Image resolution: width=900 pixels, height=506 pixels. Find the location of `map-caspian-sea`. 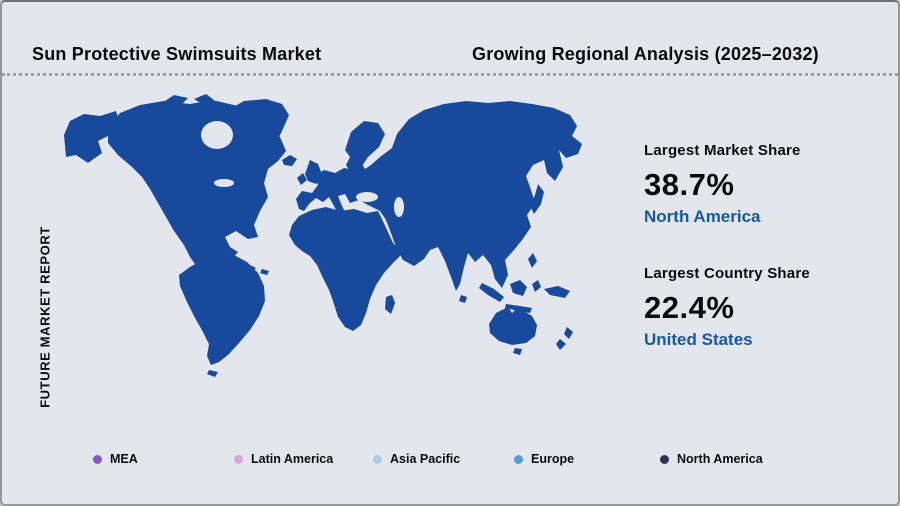

map-caspian-sea is located at coordinates (399, 207).